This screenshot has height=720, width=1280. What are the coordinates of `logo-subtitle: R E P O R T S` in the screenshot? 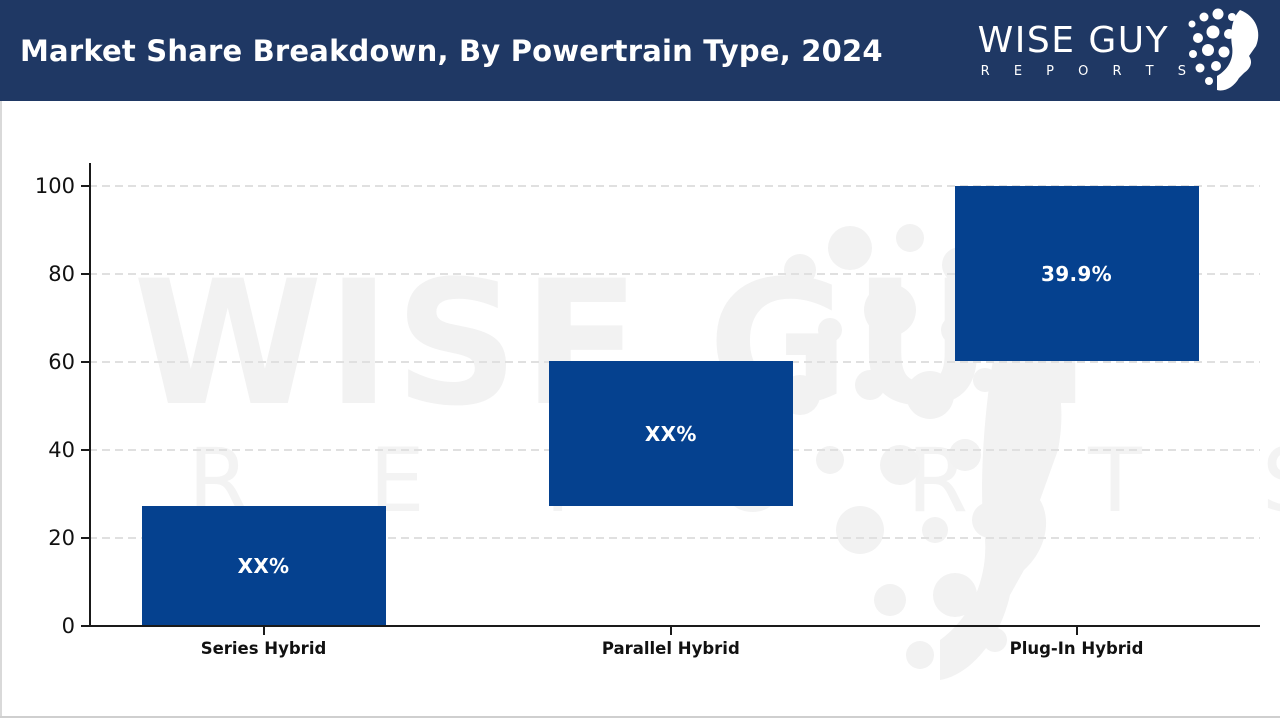 It's located at (1088, 71).